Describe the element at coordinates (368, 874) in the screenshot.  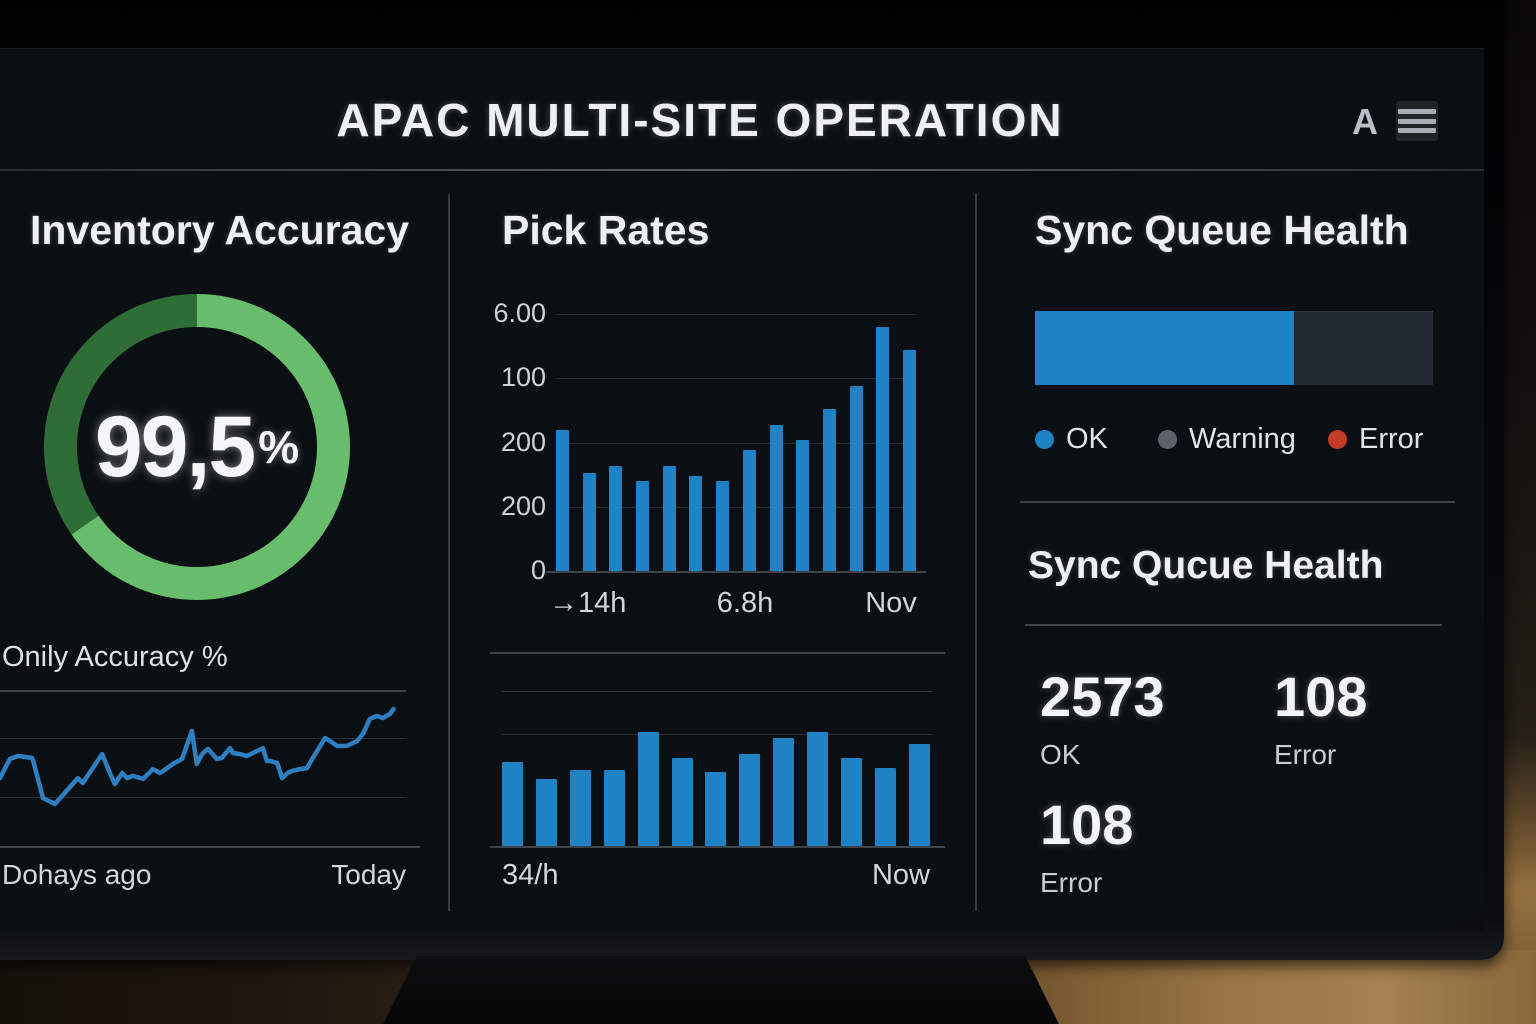
I see `trend-x-right: Today` at that location.